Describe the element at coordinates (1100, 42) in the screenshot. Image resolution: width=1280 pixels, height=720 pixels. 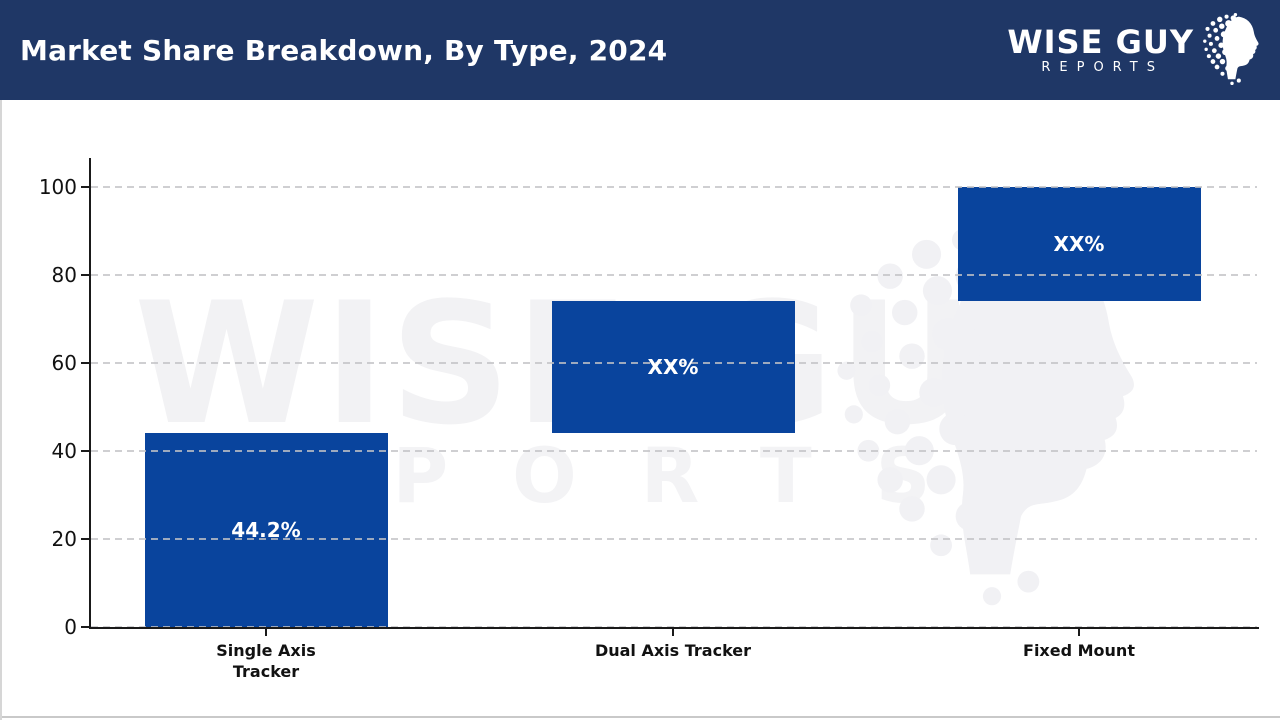
I see `logo-wordmark-main: WISE GUY` at that location.